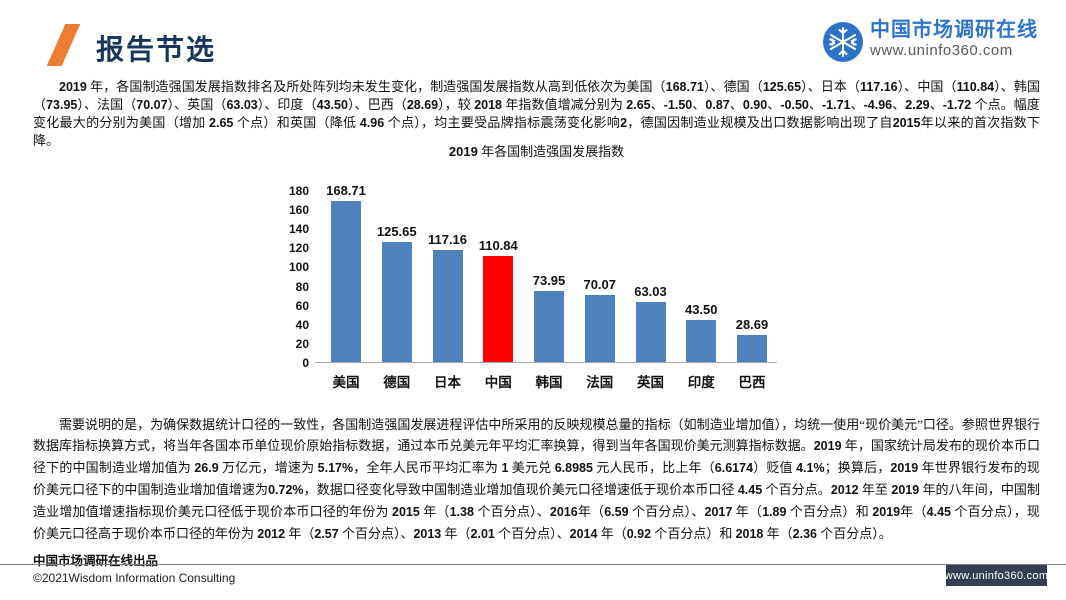 This screenshot has width=1066, height=600. What do you see at coordinates (843, 42) in the screenshot?
I see `snowflake-icon` at bounding box center [843, 42].